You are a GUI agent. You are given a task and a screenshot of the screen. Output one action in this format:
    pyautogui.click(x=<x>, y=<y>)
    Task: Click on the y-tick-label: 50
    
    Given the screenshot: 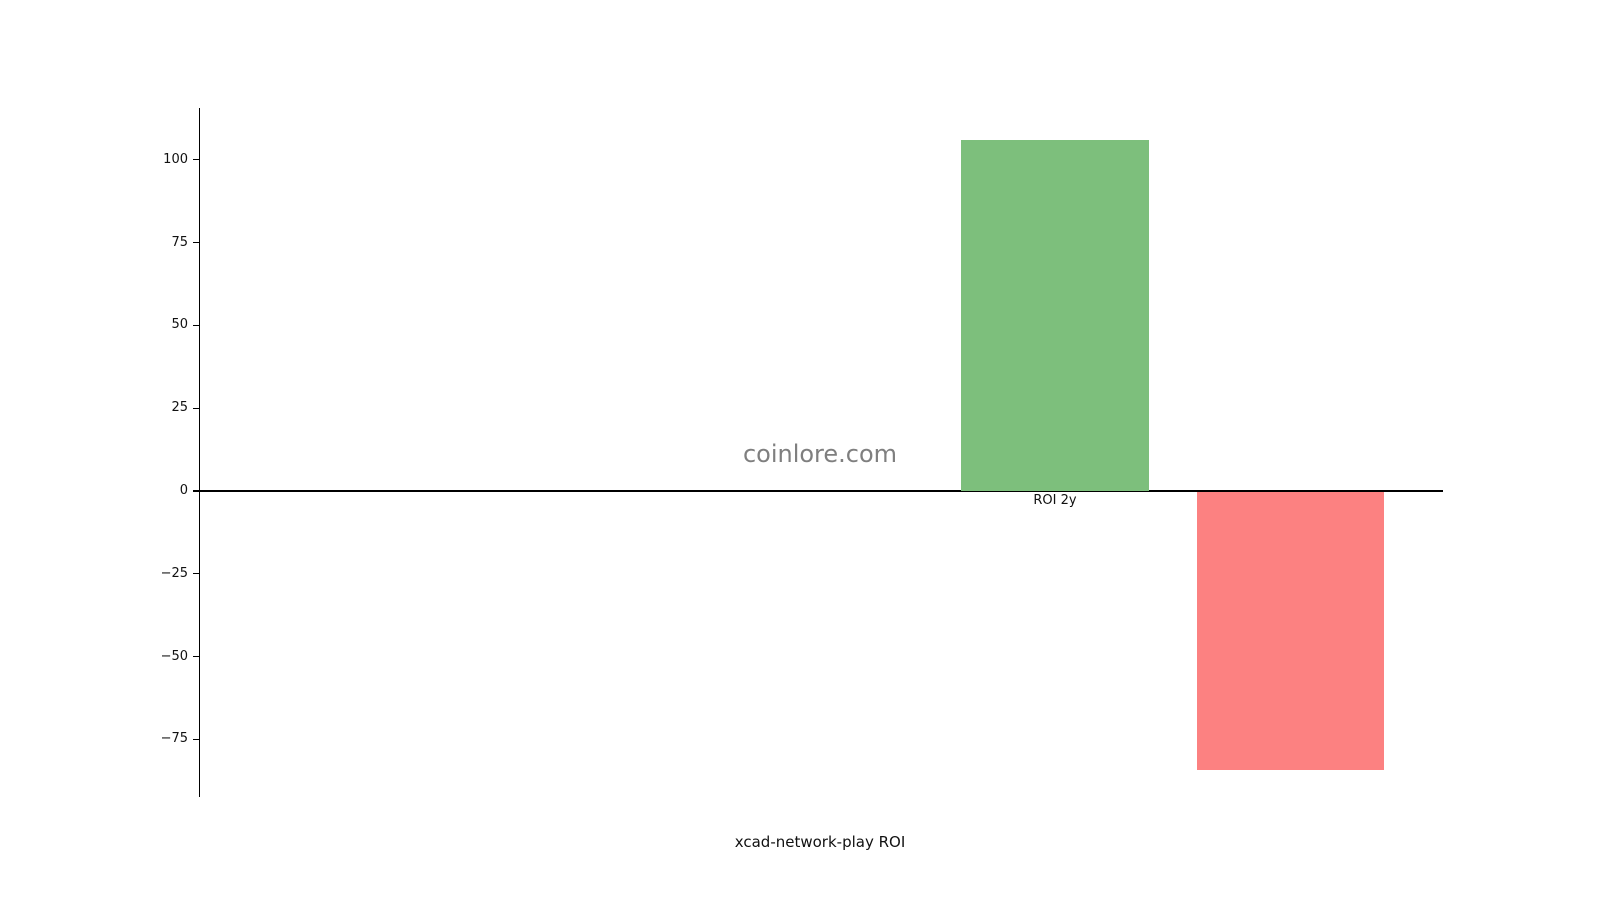 What is the action you would take?
    pyautogui.click(x=179, y=325)
    